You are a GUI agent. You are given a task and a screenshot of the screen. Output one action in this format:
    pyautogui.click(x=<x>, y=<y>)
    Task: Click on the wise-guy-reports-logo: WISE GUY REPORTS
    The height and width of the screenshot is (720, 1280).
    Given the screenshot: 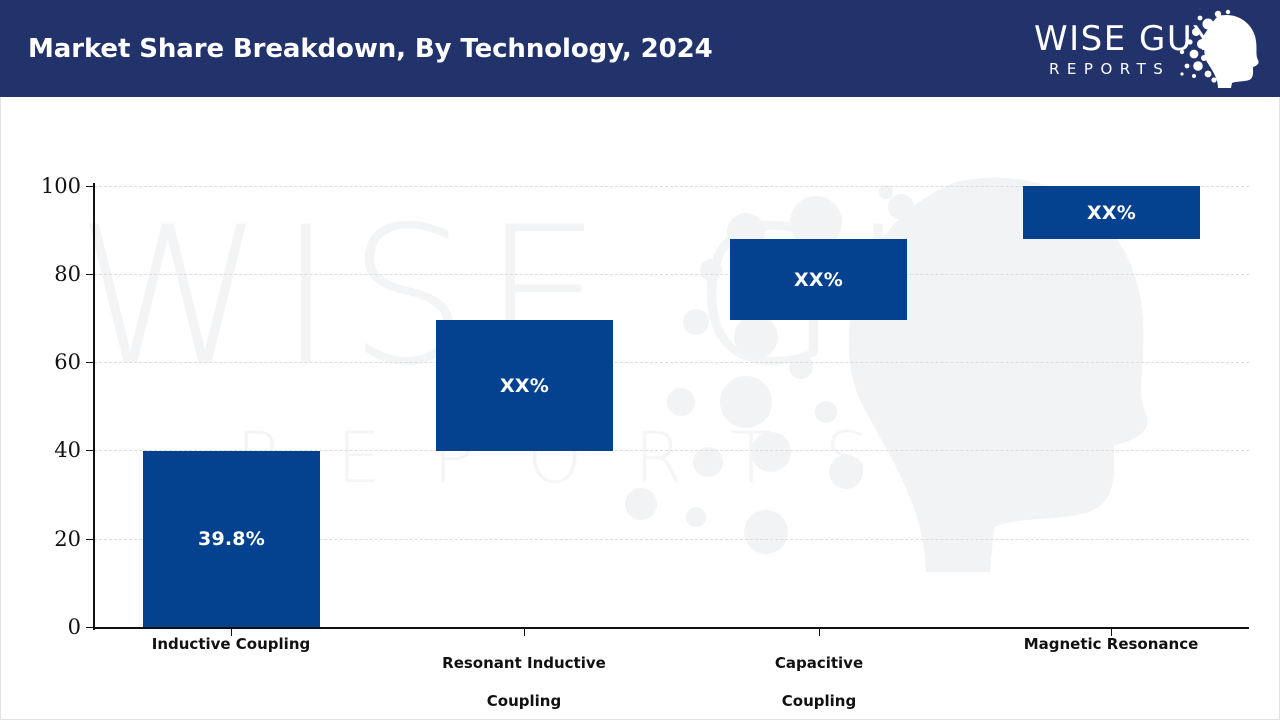 What is the action you would take?
    pyautogui.click(x=1147, y=49)
    